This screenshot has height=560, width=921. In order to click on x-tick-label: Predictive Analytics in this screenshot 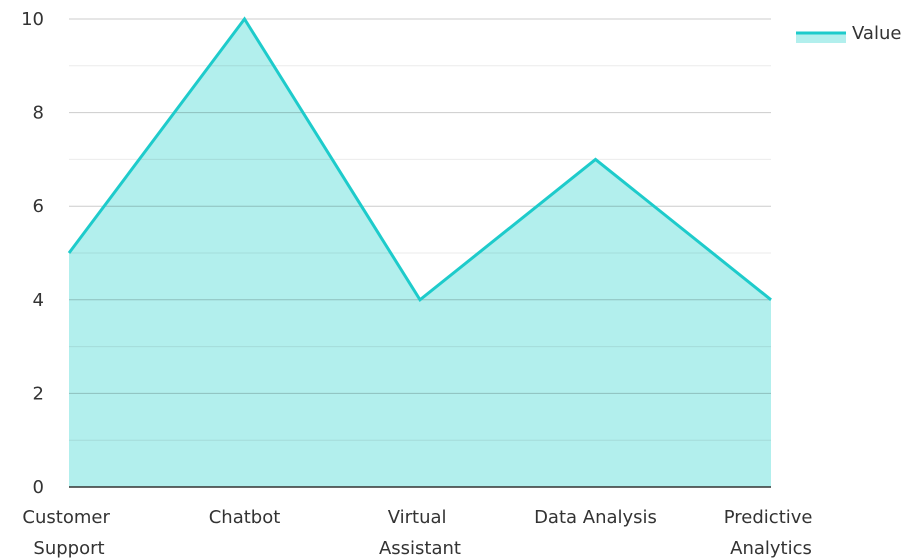, I will do `click(771, 533)`.